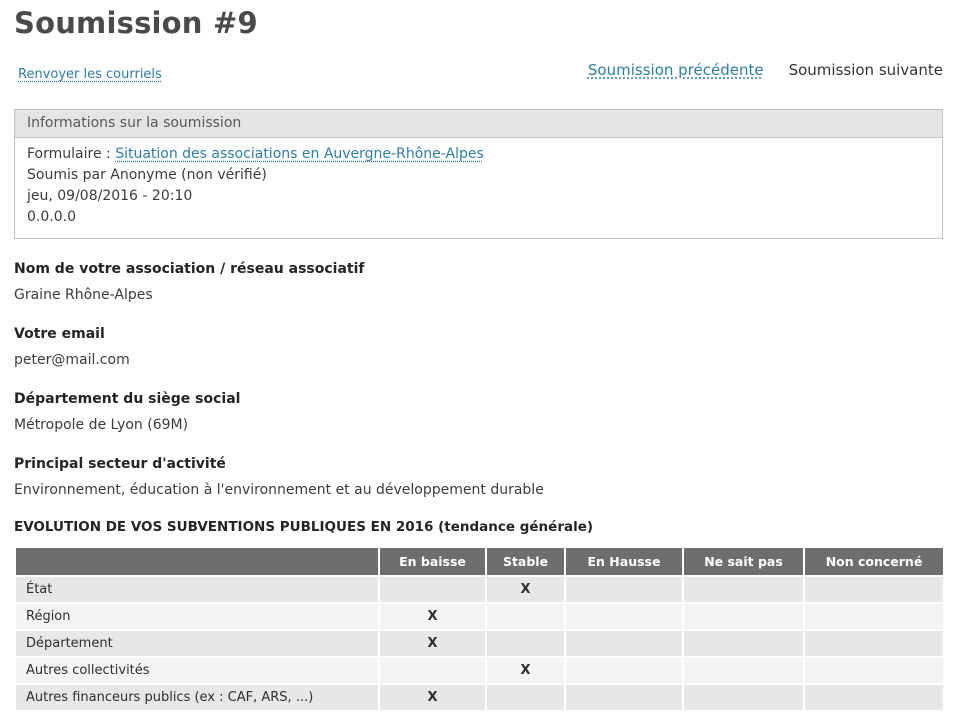 The width and height of the screenshot is (955, 712). What do you see at coordinates (51, 216) in the screenshot?
I see `submission-ip: 0.0.0.0` at bounding box center [51, 216].